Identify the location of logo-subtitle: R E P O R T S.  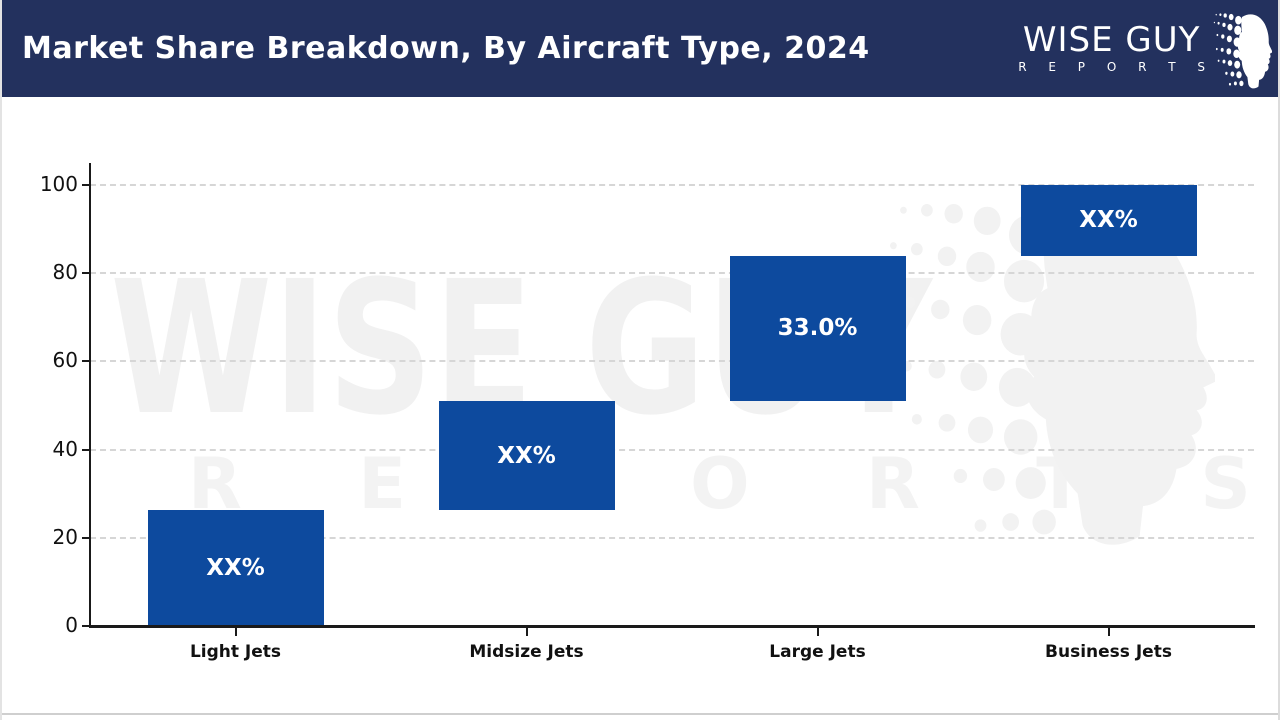
(1116, 67).